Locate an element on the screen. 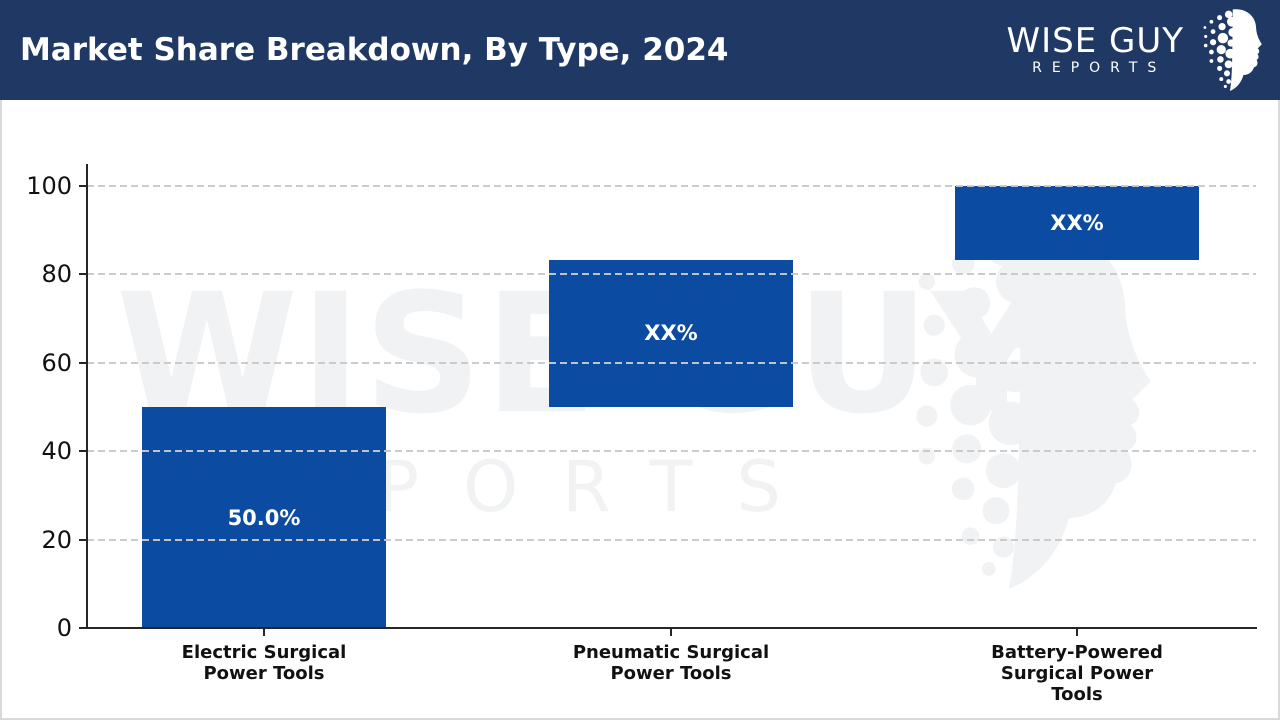 The image size is (1280, 720). logo-wordmark: WISE GUY is located at coordinates (1095, 40).